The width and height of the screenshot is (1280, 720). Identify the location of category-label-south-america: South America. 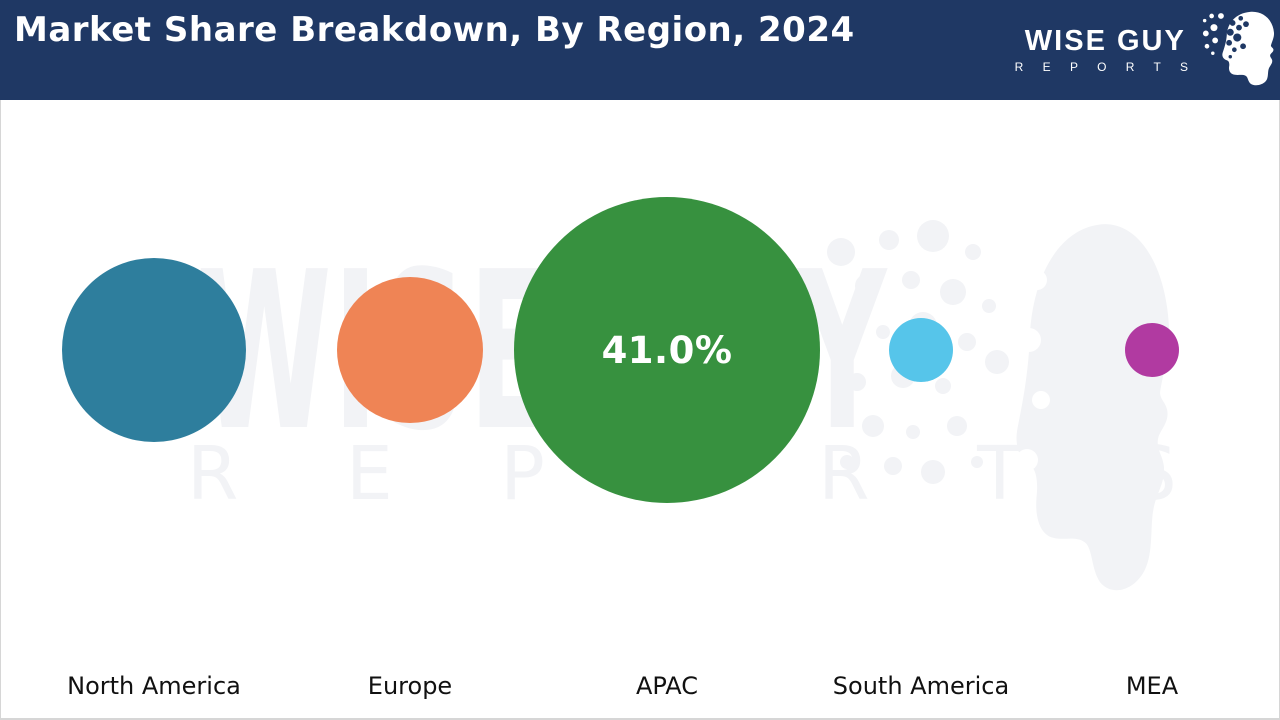
(921, 686).